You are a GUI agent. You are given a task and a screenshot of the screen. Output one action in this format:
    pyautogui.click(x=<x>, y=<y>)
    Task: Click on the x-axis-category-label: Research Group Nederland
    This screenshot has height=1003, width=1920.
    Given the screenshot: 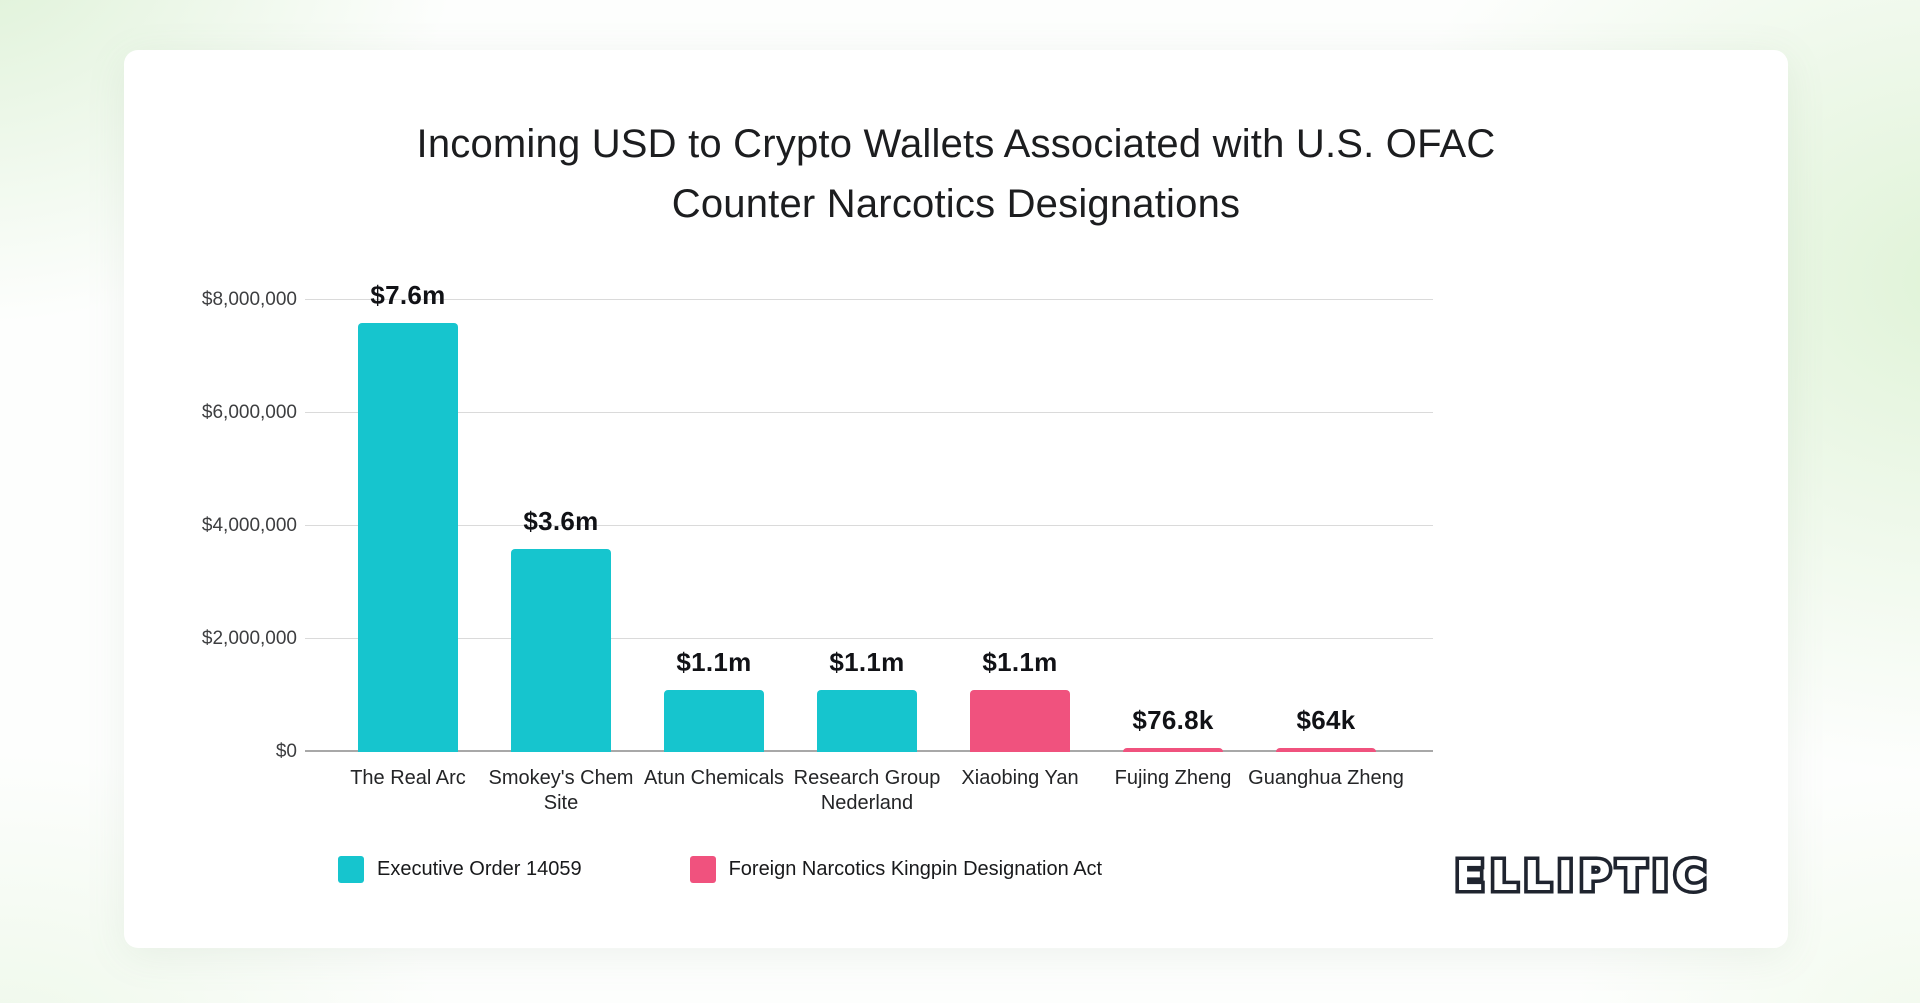 What is the action you would take?
    pyautogui.click(x=867, y=790)
    